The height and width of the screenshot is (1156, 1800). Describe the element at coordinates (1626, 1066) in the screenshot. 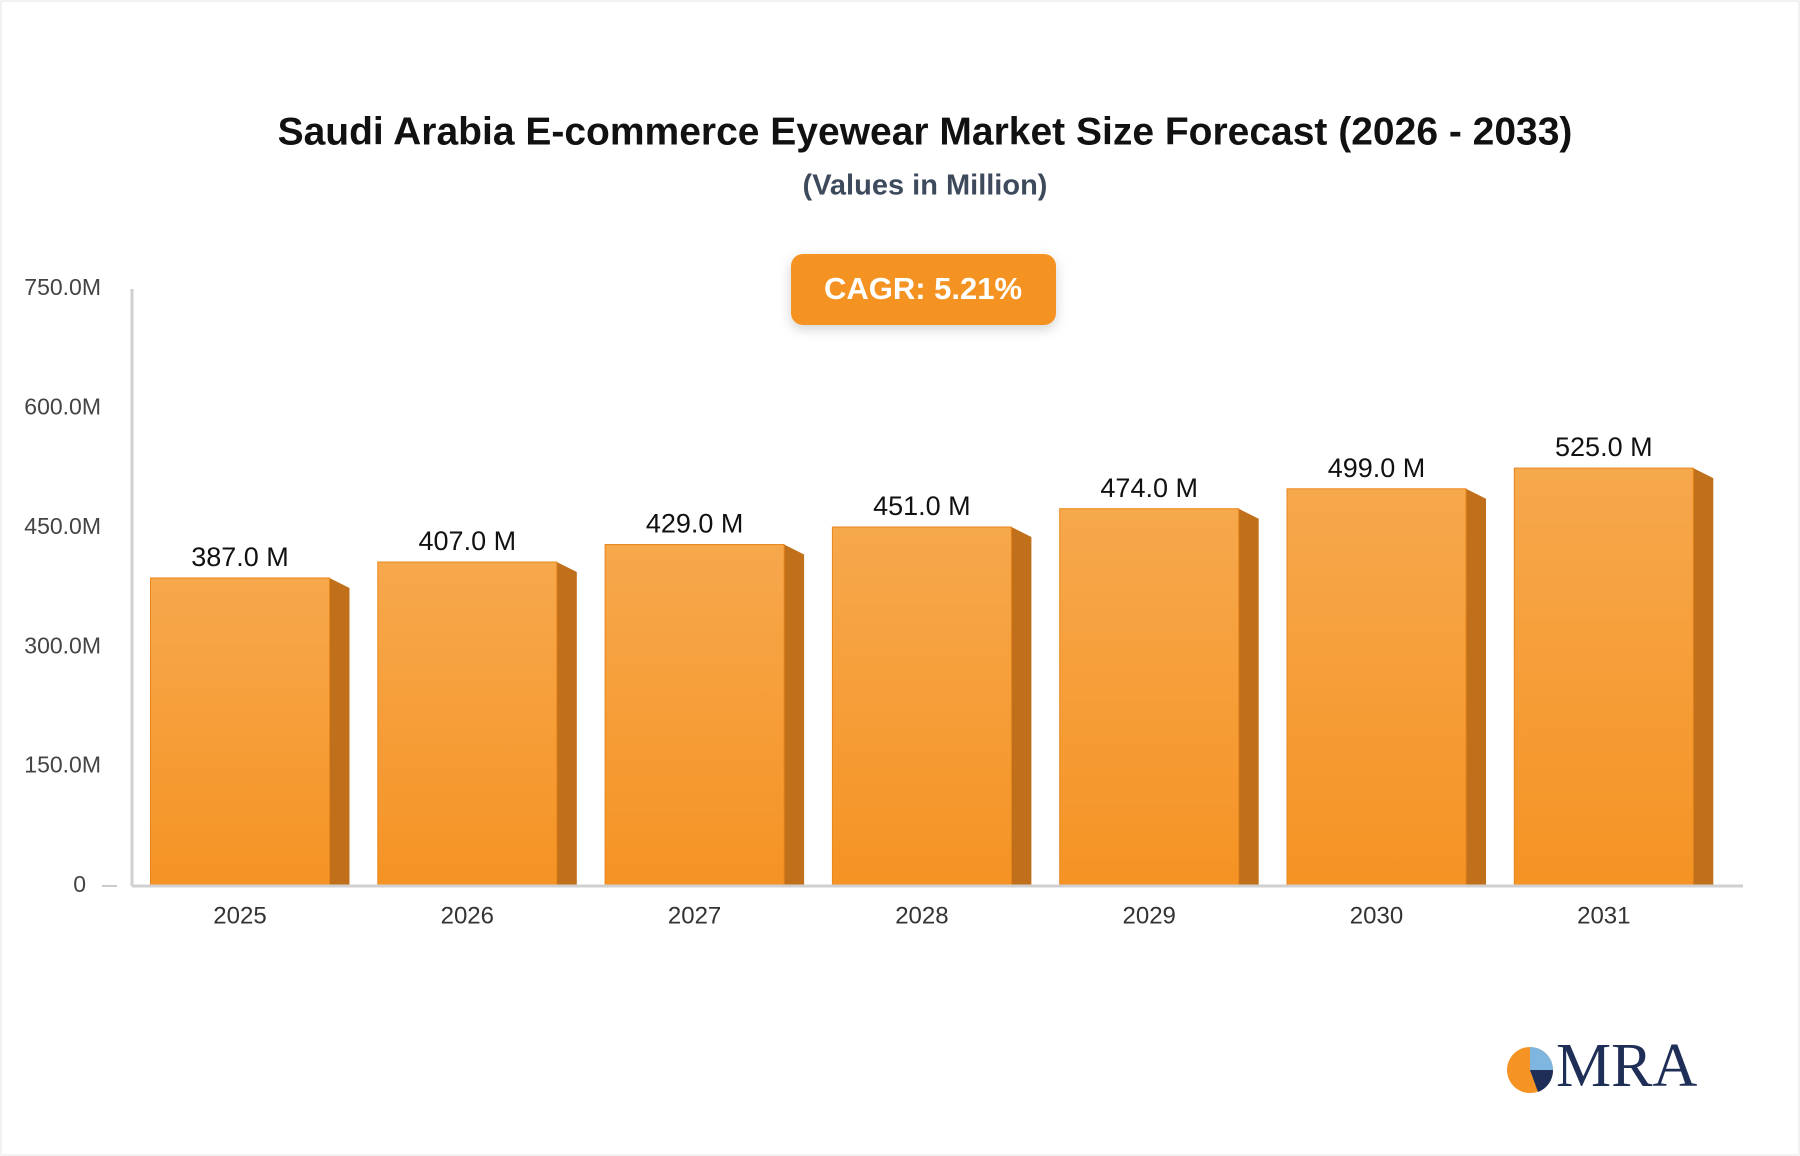

I see `logo-text: MRA` at that location.